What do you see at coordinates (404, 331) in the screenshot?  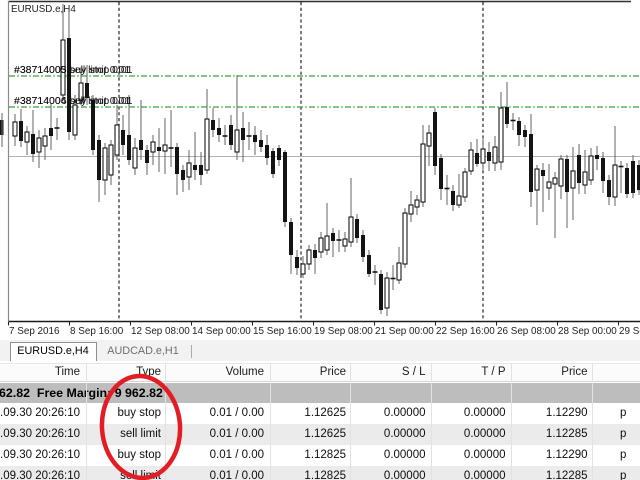 I see `svg-text: 21 Sep 00:00` at bounding box center [404, 331].